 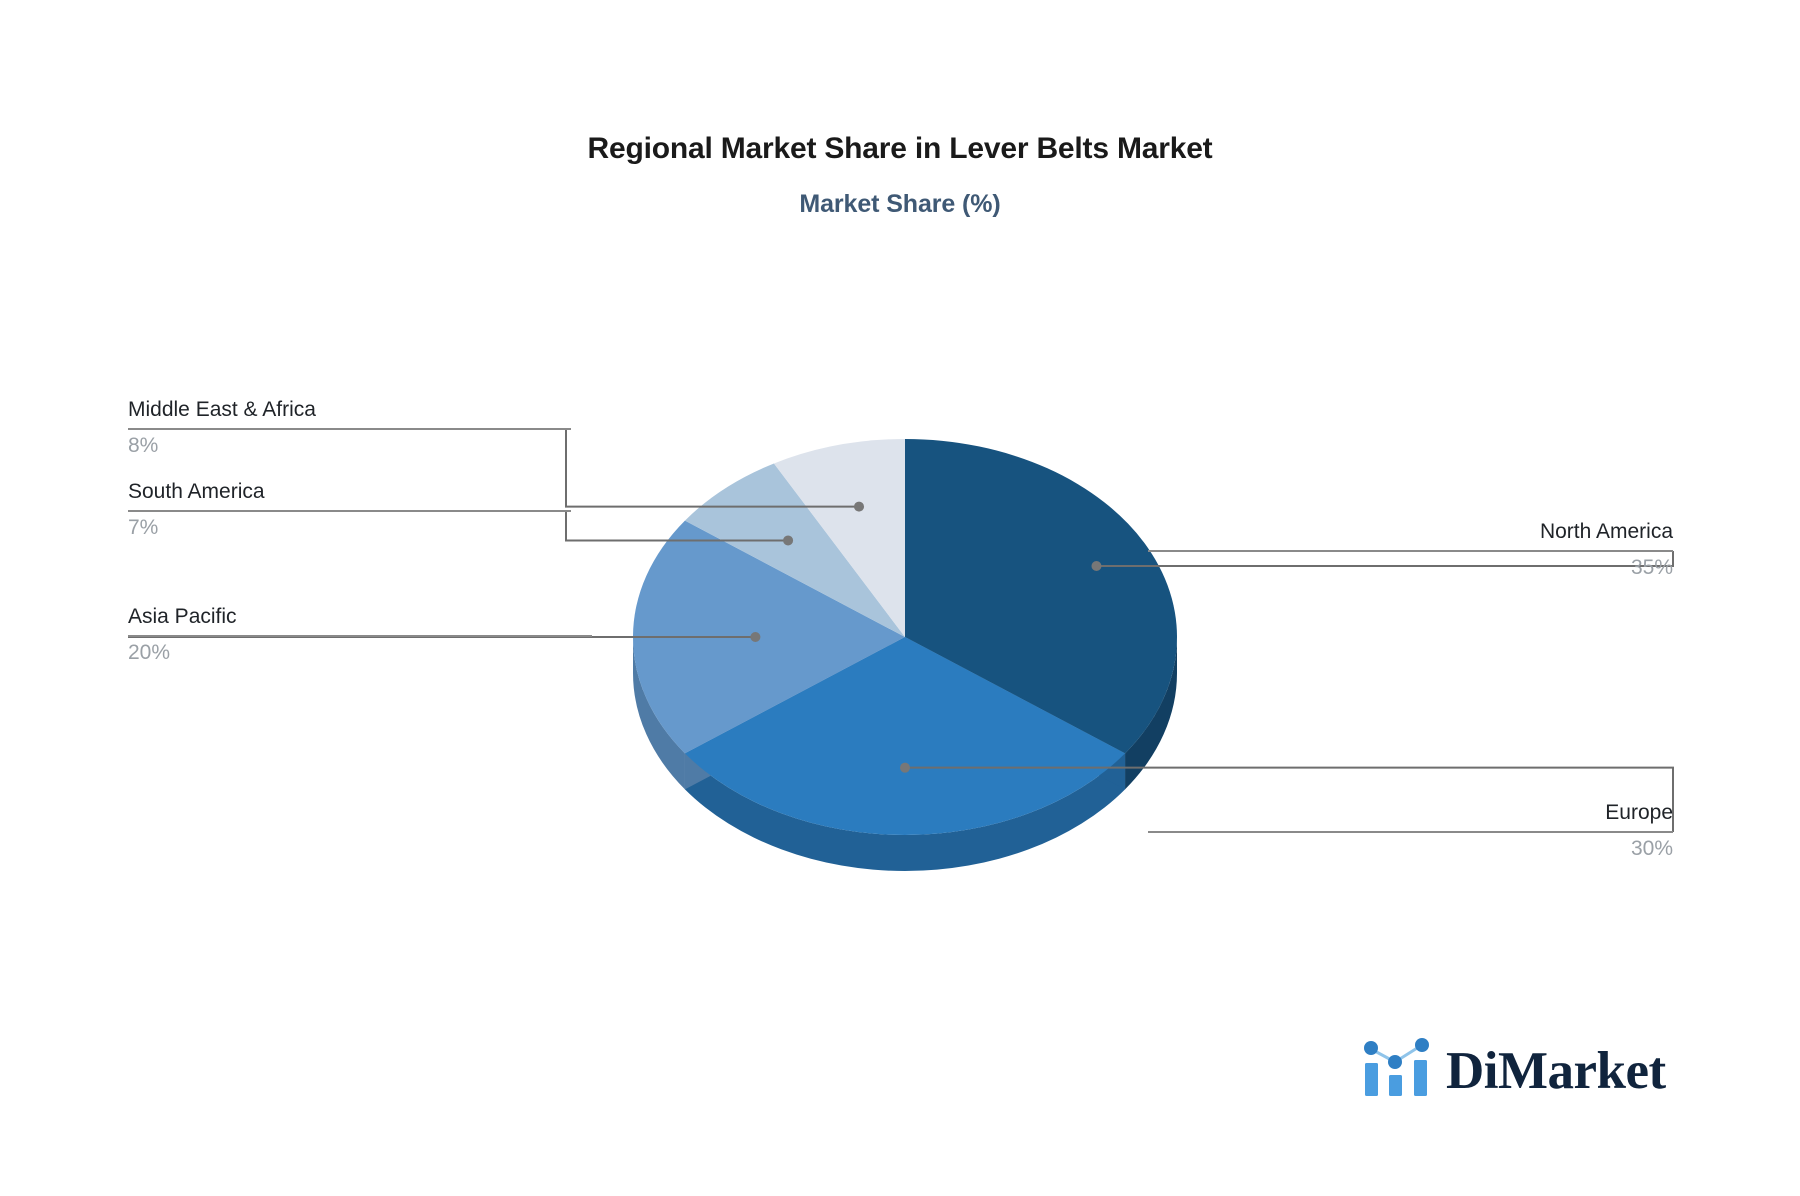 I want to click on callout-value: 20%, so click(x=149, y=652).